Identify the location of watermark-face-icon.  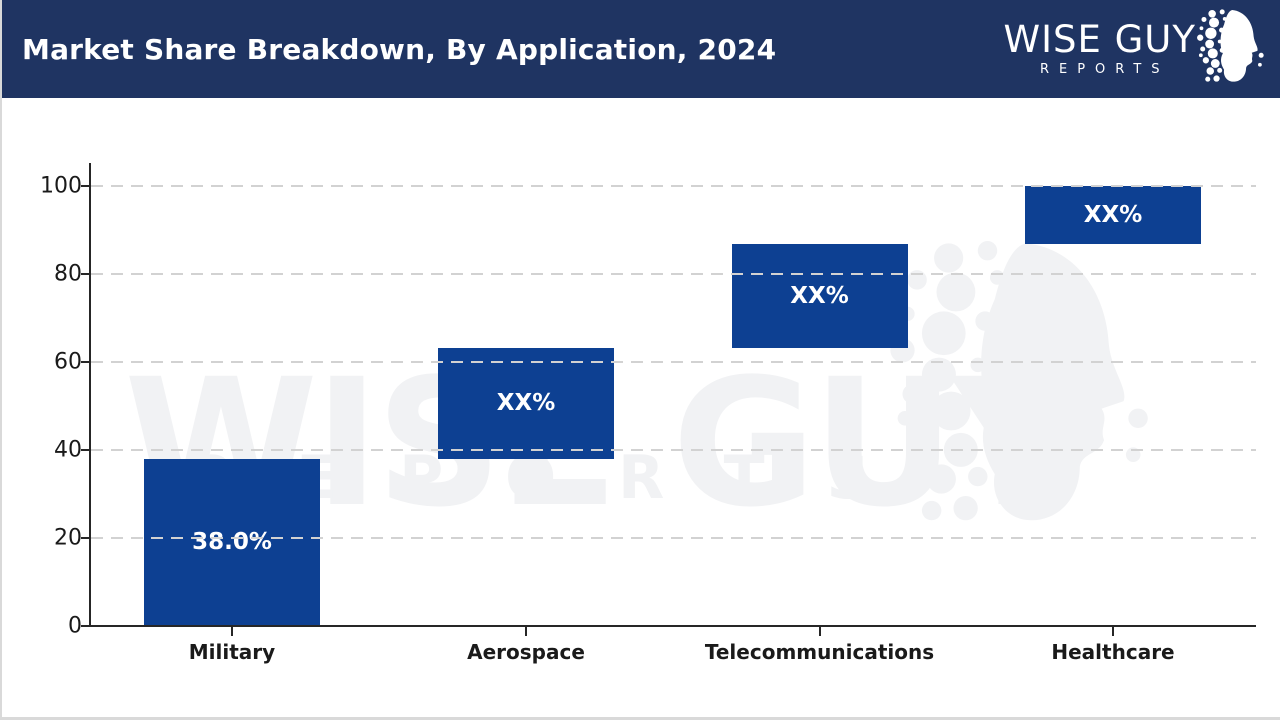
(1019, 381).